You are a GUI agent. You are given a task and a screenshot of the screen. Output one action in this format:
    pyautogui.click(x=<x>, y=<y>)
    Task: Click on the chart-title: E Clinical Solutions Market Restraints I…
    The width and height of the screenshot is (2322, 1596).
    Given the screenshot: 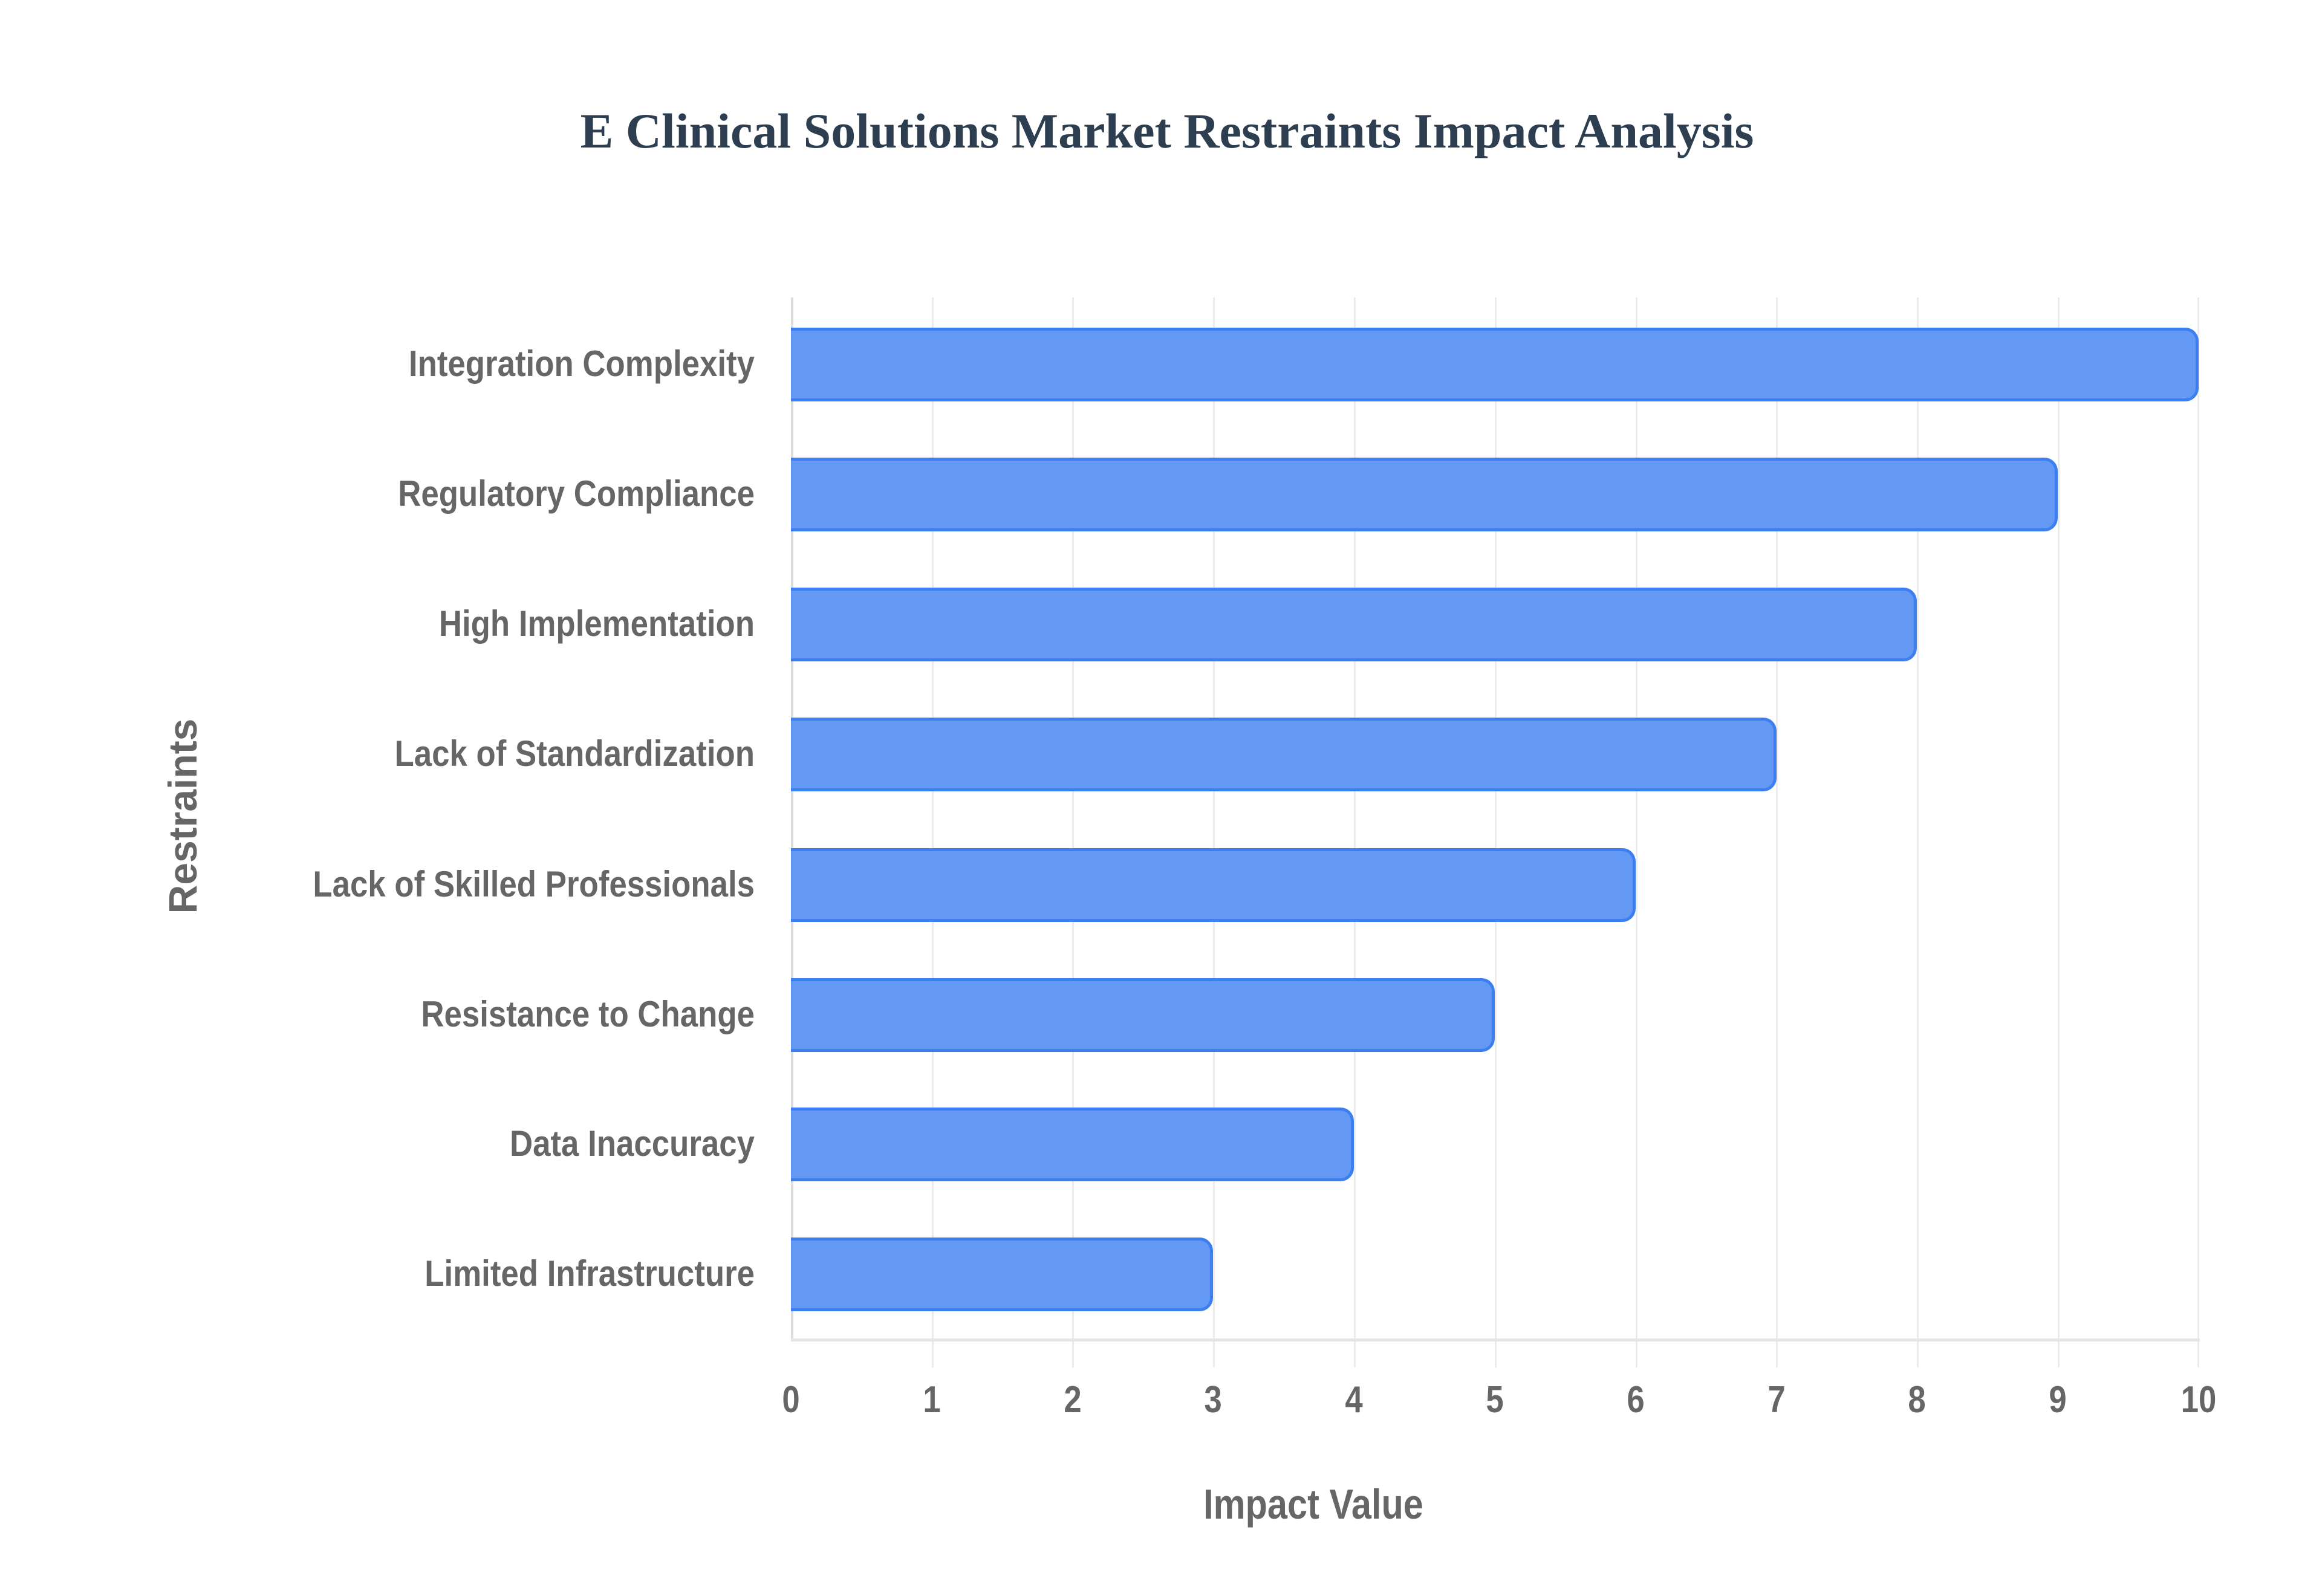 What is the action you would take?
    pyautogui.click(x=1167, y=130)
    